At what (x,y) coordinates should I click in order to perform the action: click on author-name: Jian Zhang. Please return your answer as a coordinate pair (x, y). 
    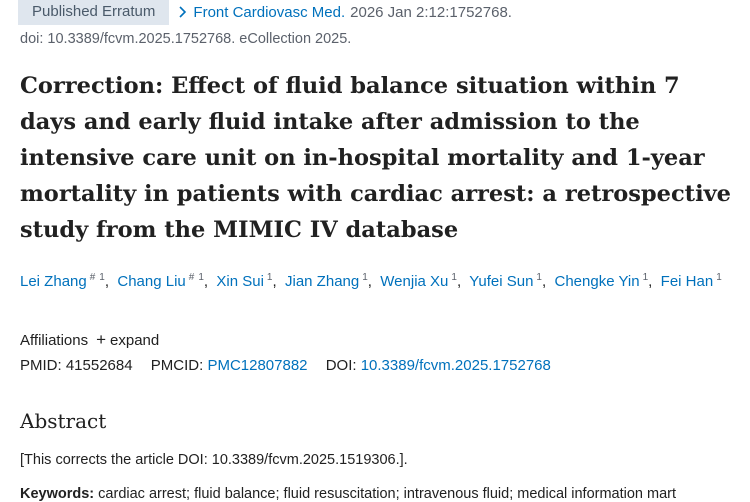
    Looking at the image, I should click on (322, 281).